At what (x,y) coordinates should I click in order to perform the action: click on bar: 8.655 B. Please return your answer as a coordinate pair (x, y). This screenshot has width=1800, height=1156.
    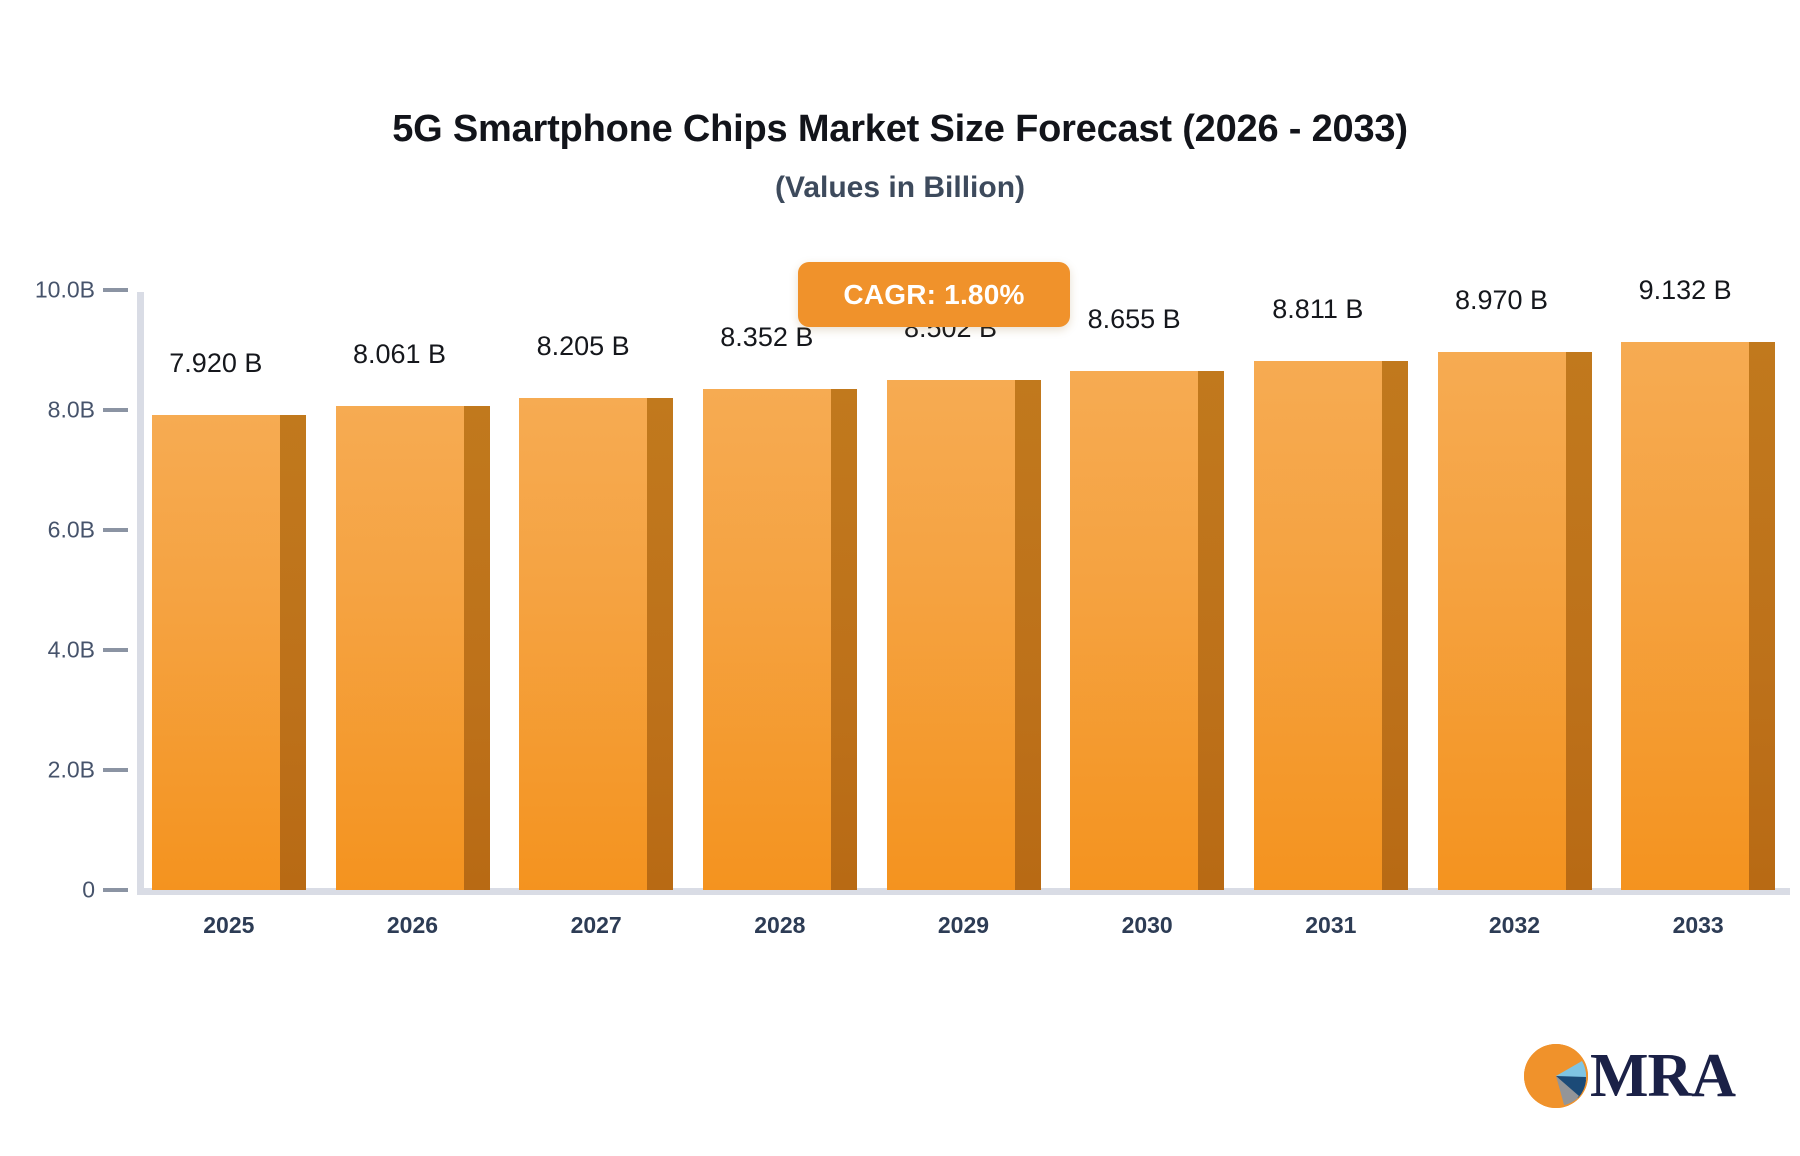
    Looking at the image, I should click on (1147, 597).